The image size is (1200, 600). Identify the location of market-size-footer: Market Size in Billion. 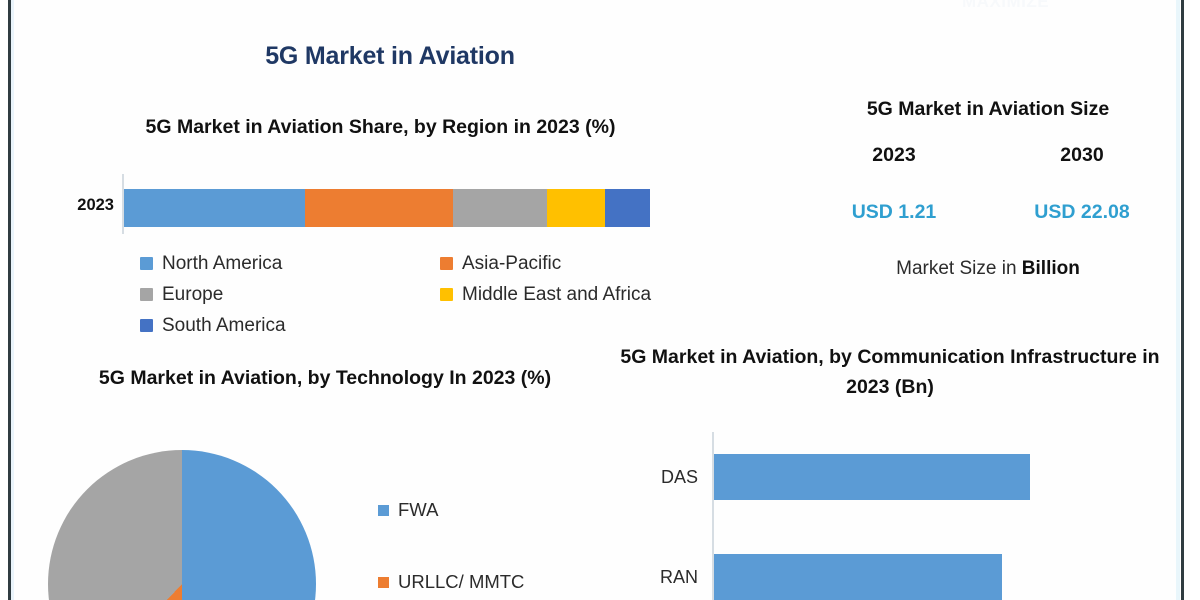
(988, 269).